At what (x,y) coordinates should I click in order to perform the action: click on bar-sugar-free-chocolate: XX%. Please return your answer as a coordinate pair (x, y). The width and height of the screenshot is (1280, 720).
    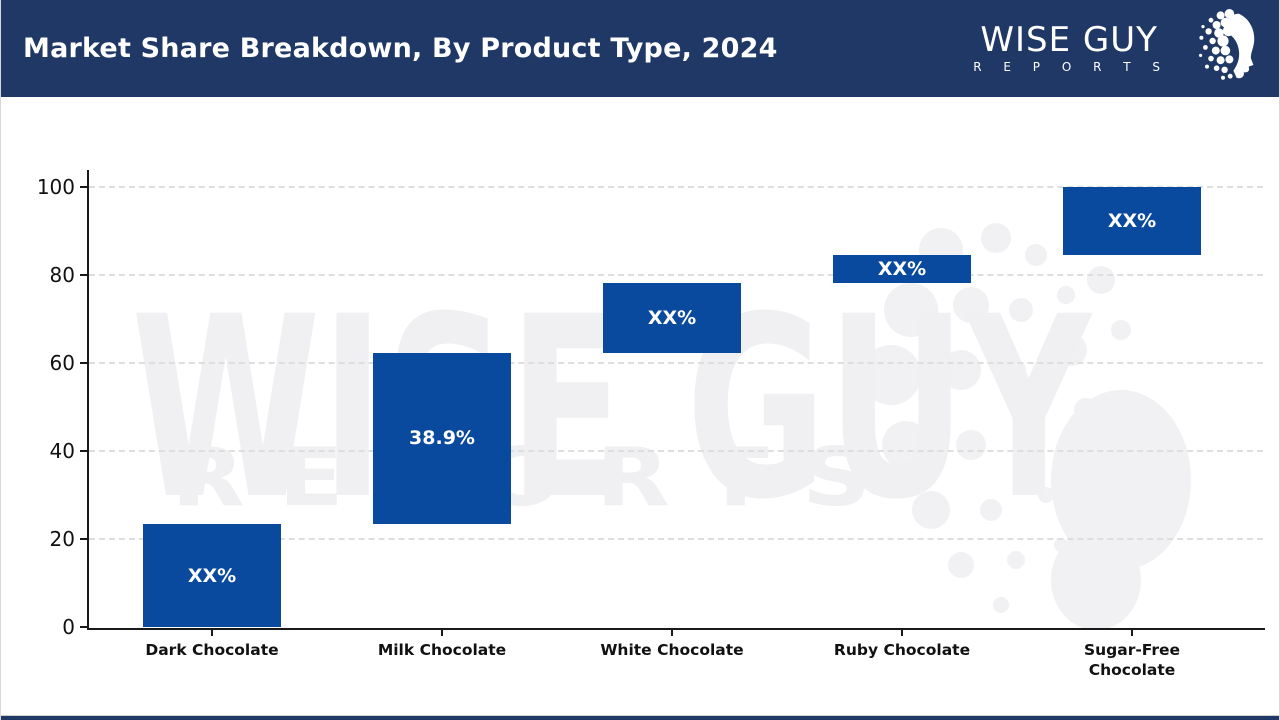
    Looking at the image, I should click on (1132, 221).